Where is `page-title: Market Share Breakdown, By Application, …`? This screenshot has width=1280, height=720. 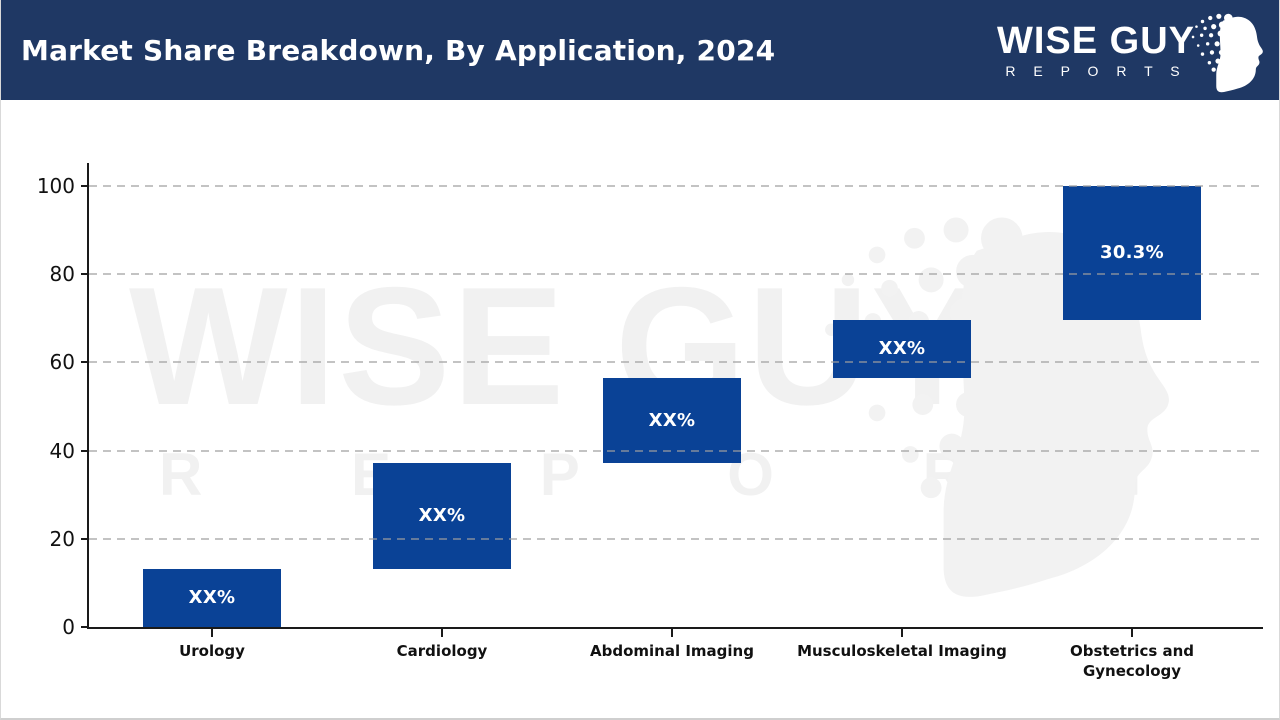
page-title: Market Share Breakdown, By Application, … is located at coordinates (398, 50).